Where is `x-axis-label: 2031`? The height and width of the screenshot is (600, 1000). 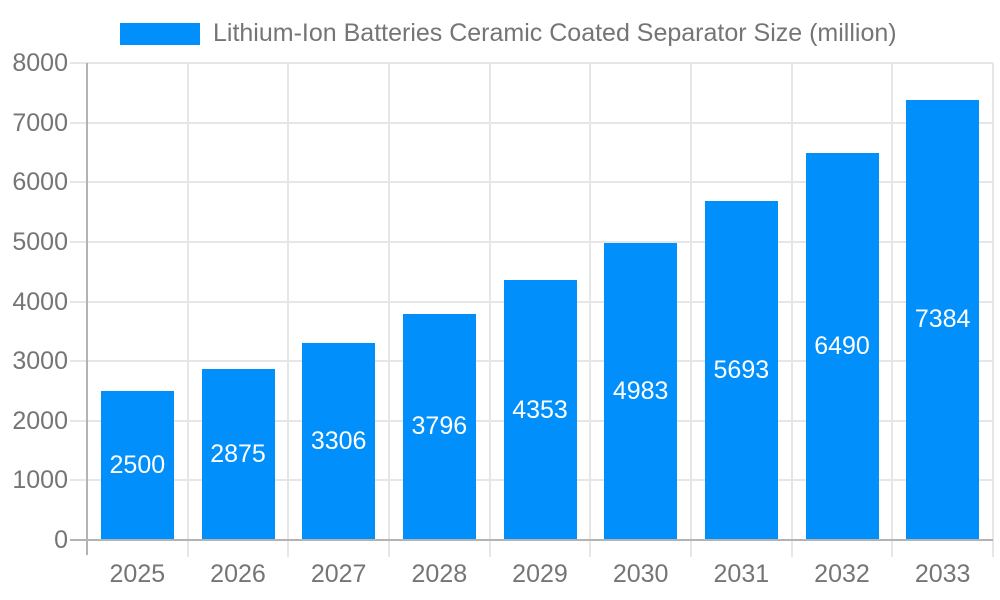 x-axis-label: 2031 is located at coordinates (741, 574).